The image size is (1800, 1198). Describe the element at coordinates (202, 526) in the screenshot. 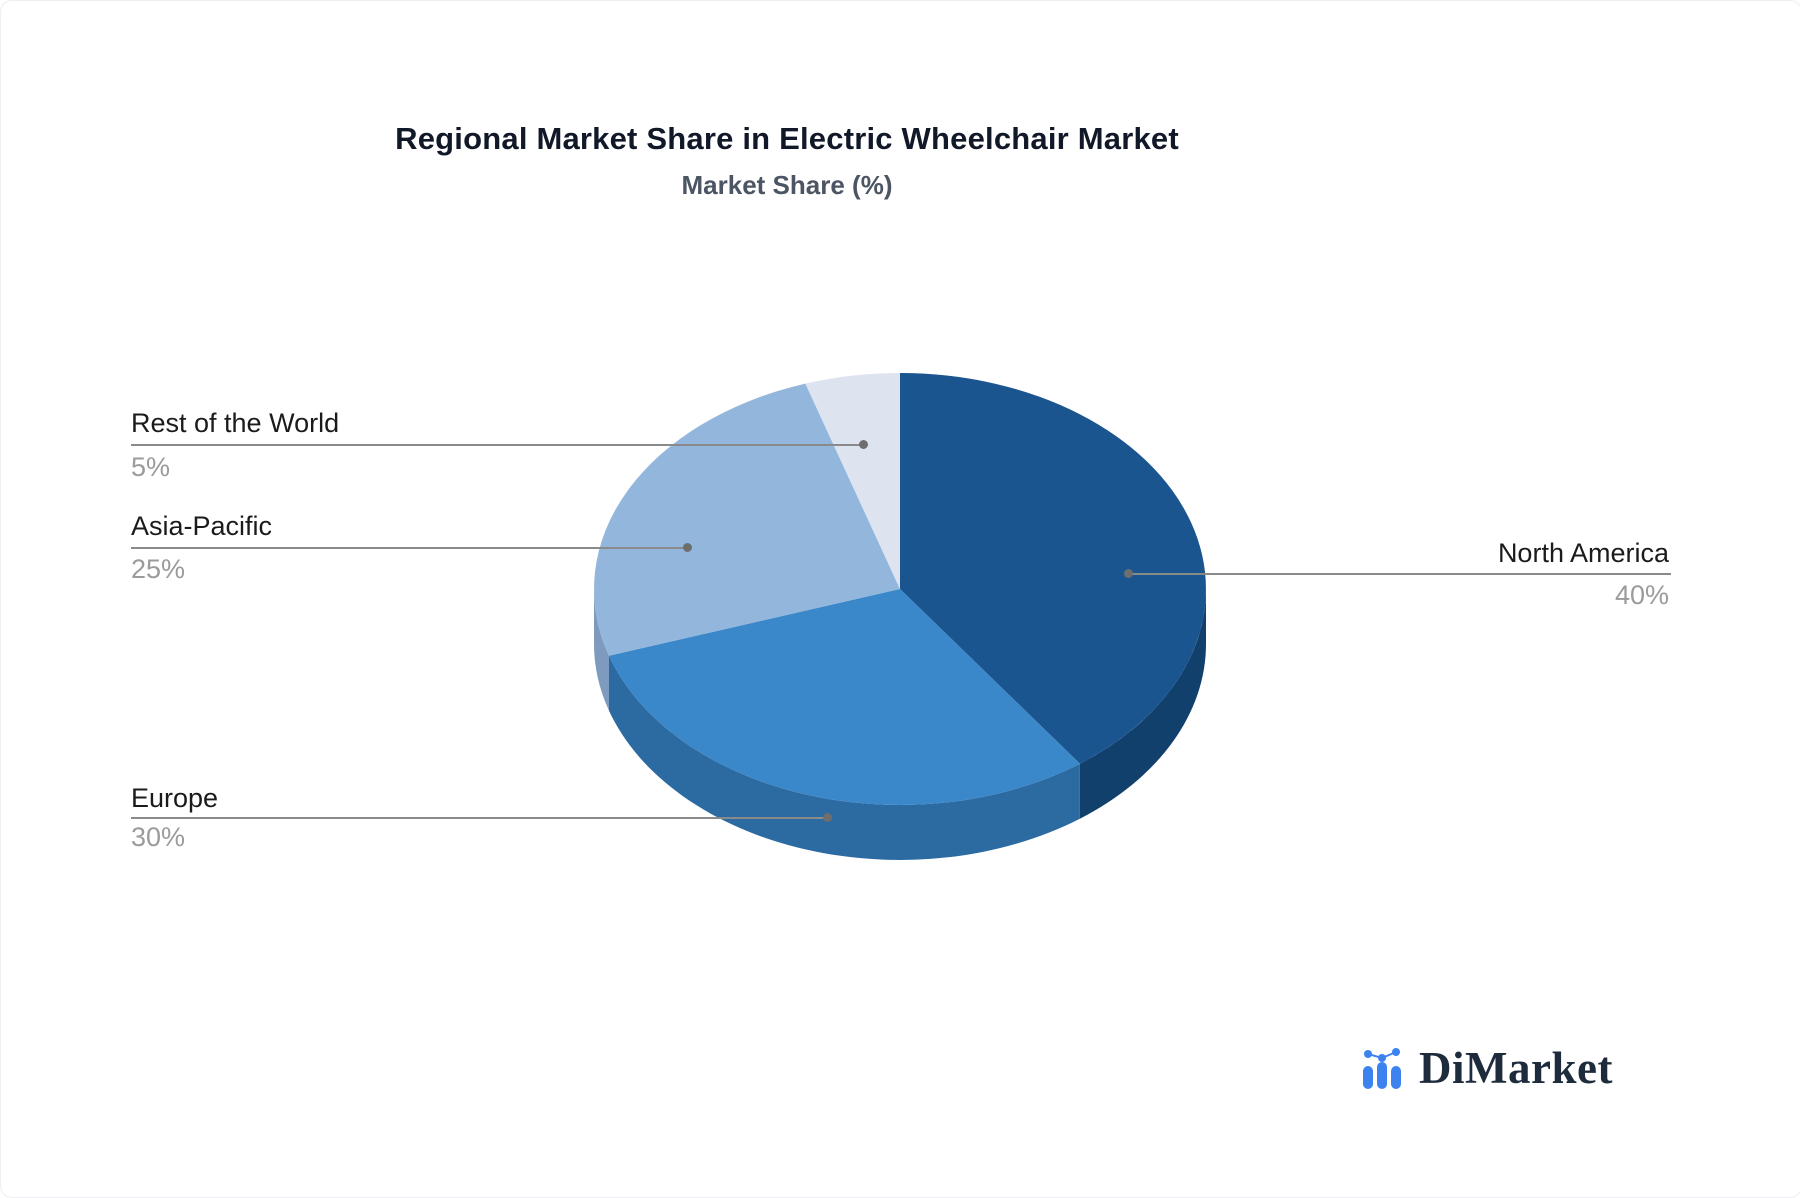

I see `slice-label-asia-pacific: Asia-Pacific` at that location.